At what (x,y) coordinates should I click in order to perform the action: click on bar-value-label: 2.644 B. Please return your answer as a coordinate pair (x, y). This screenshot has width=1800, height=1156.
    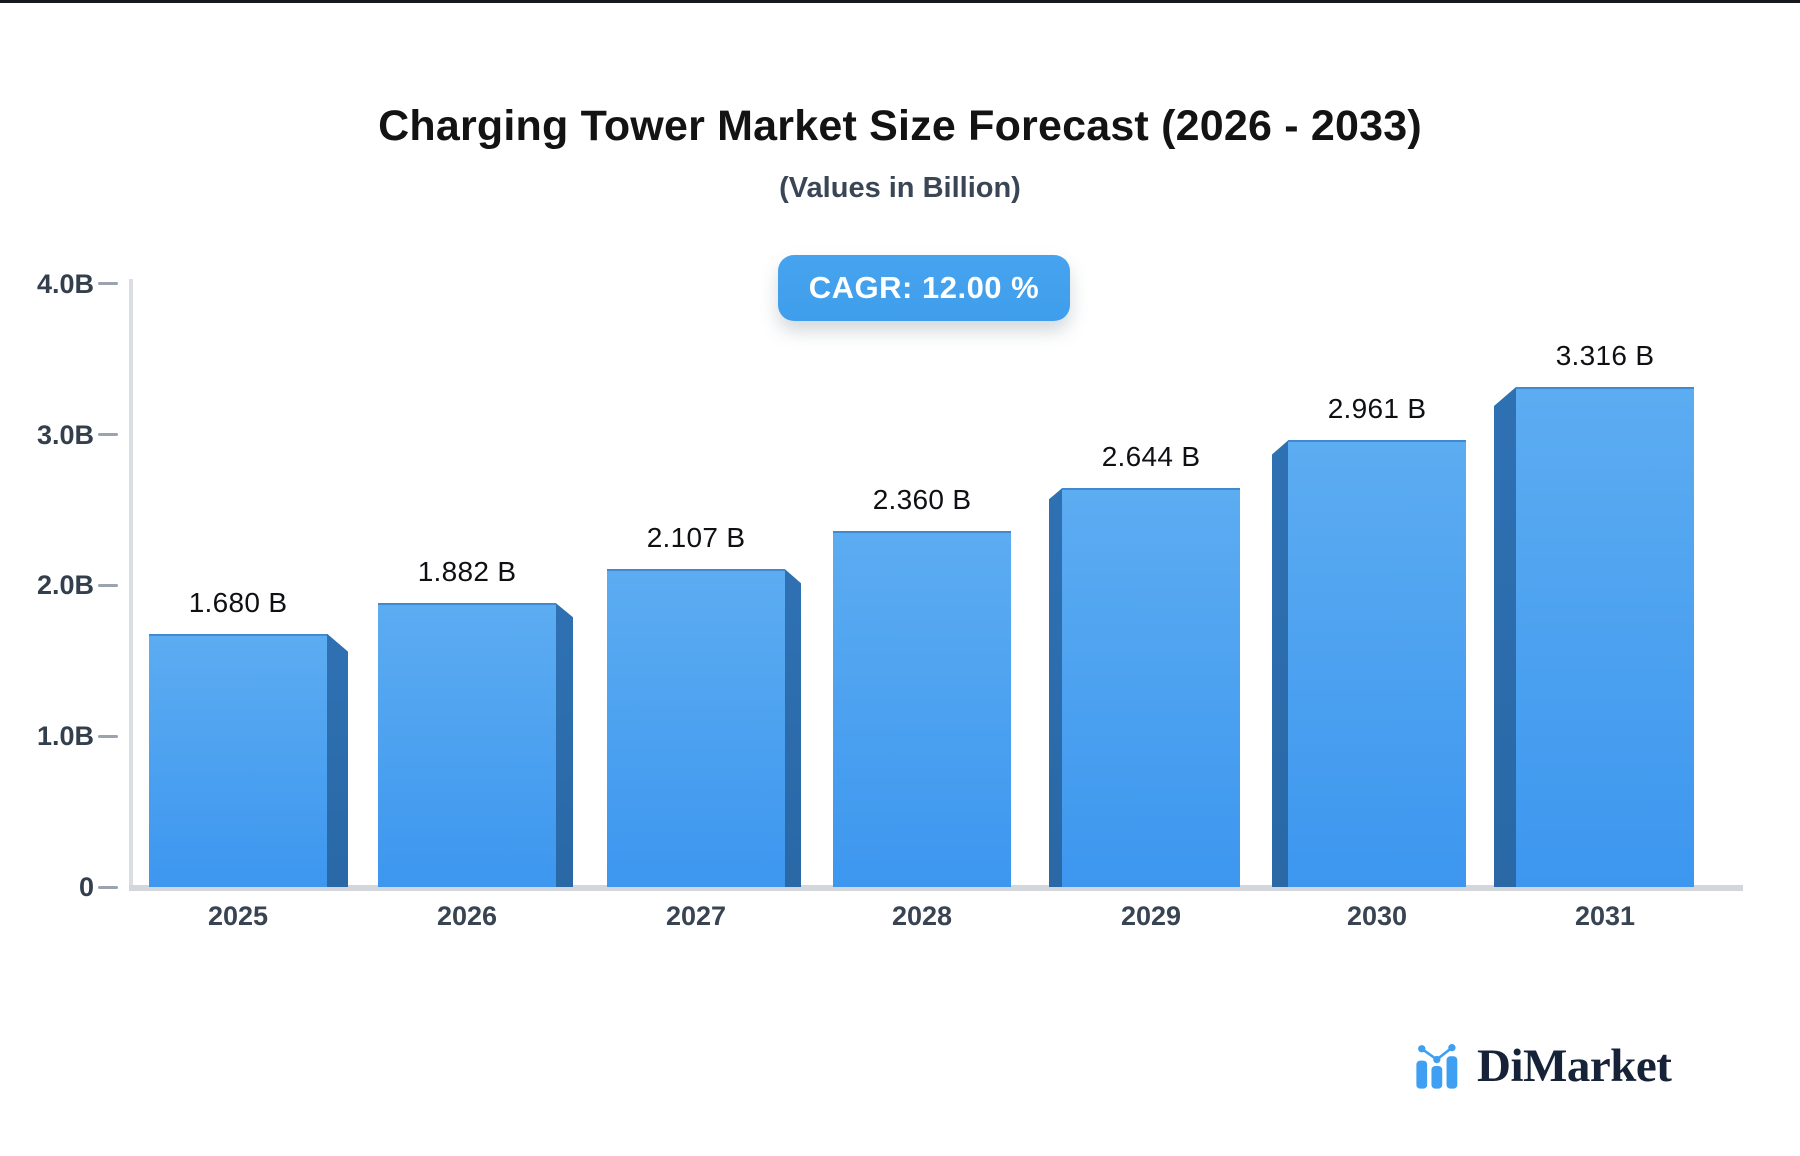
    Looking at the image, I should click on (1151, 457).